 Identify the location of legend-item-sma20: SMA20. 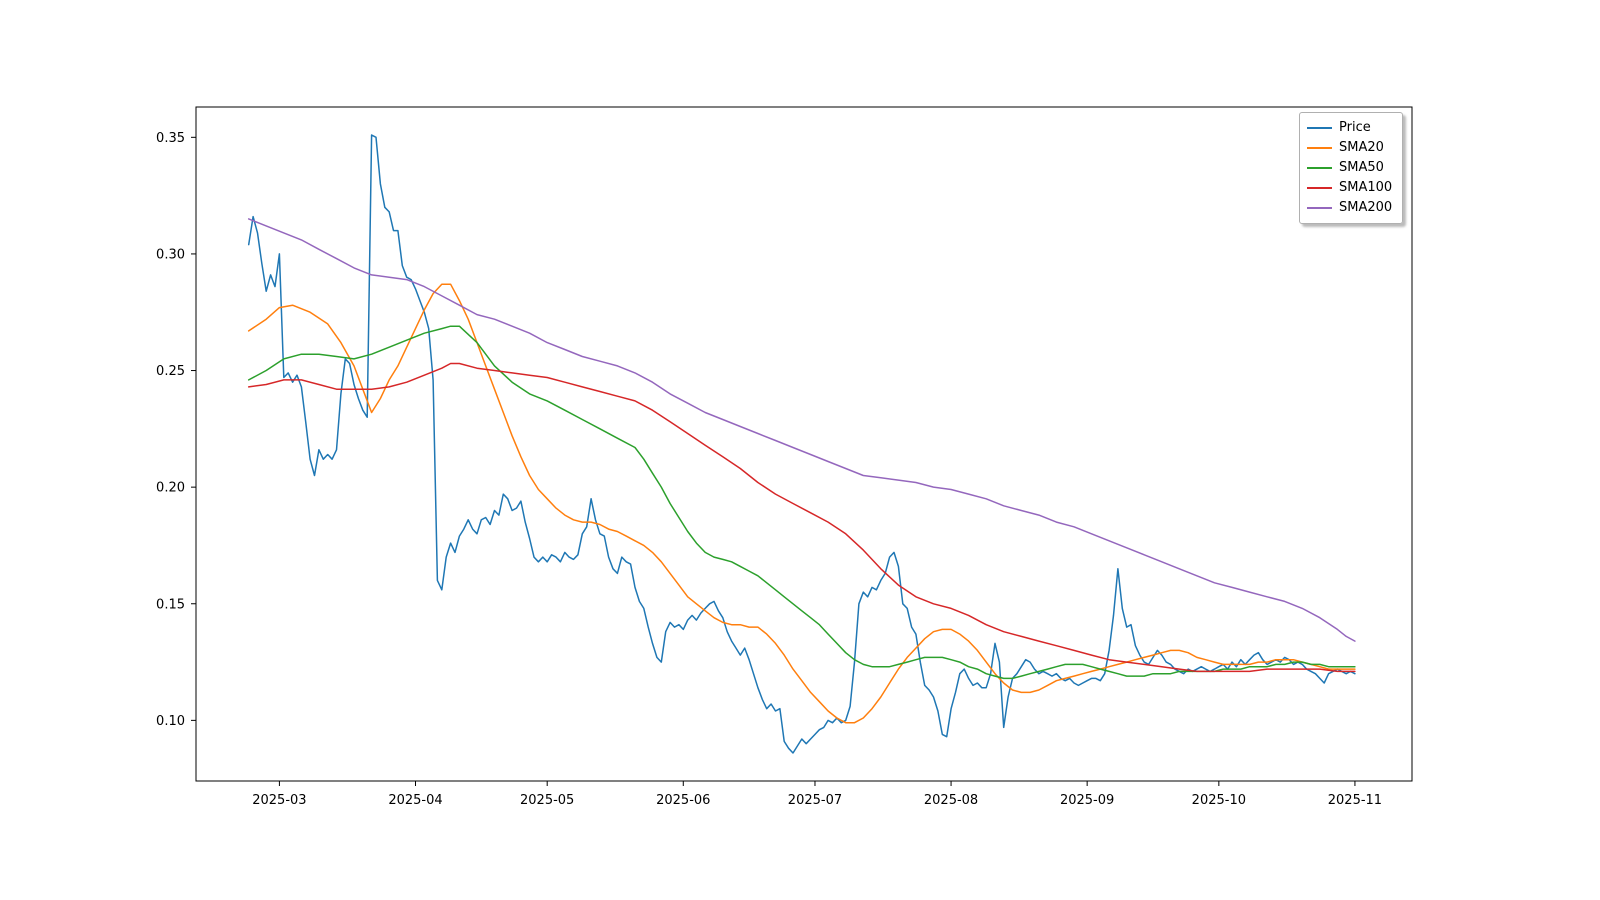
(1349, 148).